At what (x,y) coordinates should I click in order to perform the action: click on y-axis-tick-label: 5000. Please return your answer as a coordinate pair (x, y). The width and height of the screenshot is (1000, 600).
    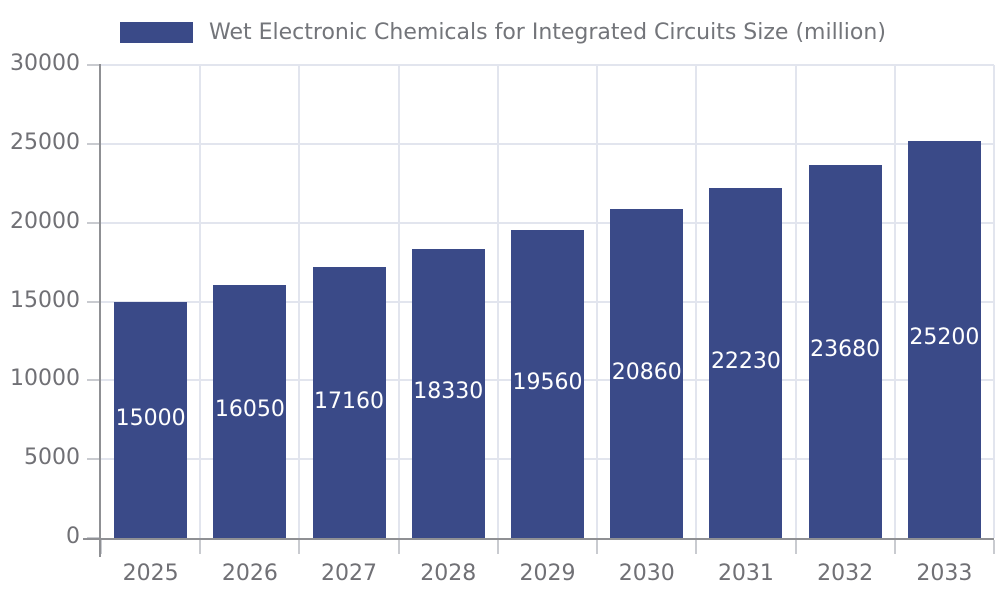
    Looking at the image, I should click on (52, 458).